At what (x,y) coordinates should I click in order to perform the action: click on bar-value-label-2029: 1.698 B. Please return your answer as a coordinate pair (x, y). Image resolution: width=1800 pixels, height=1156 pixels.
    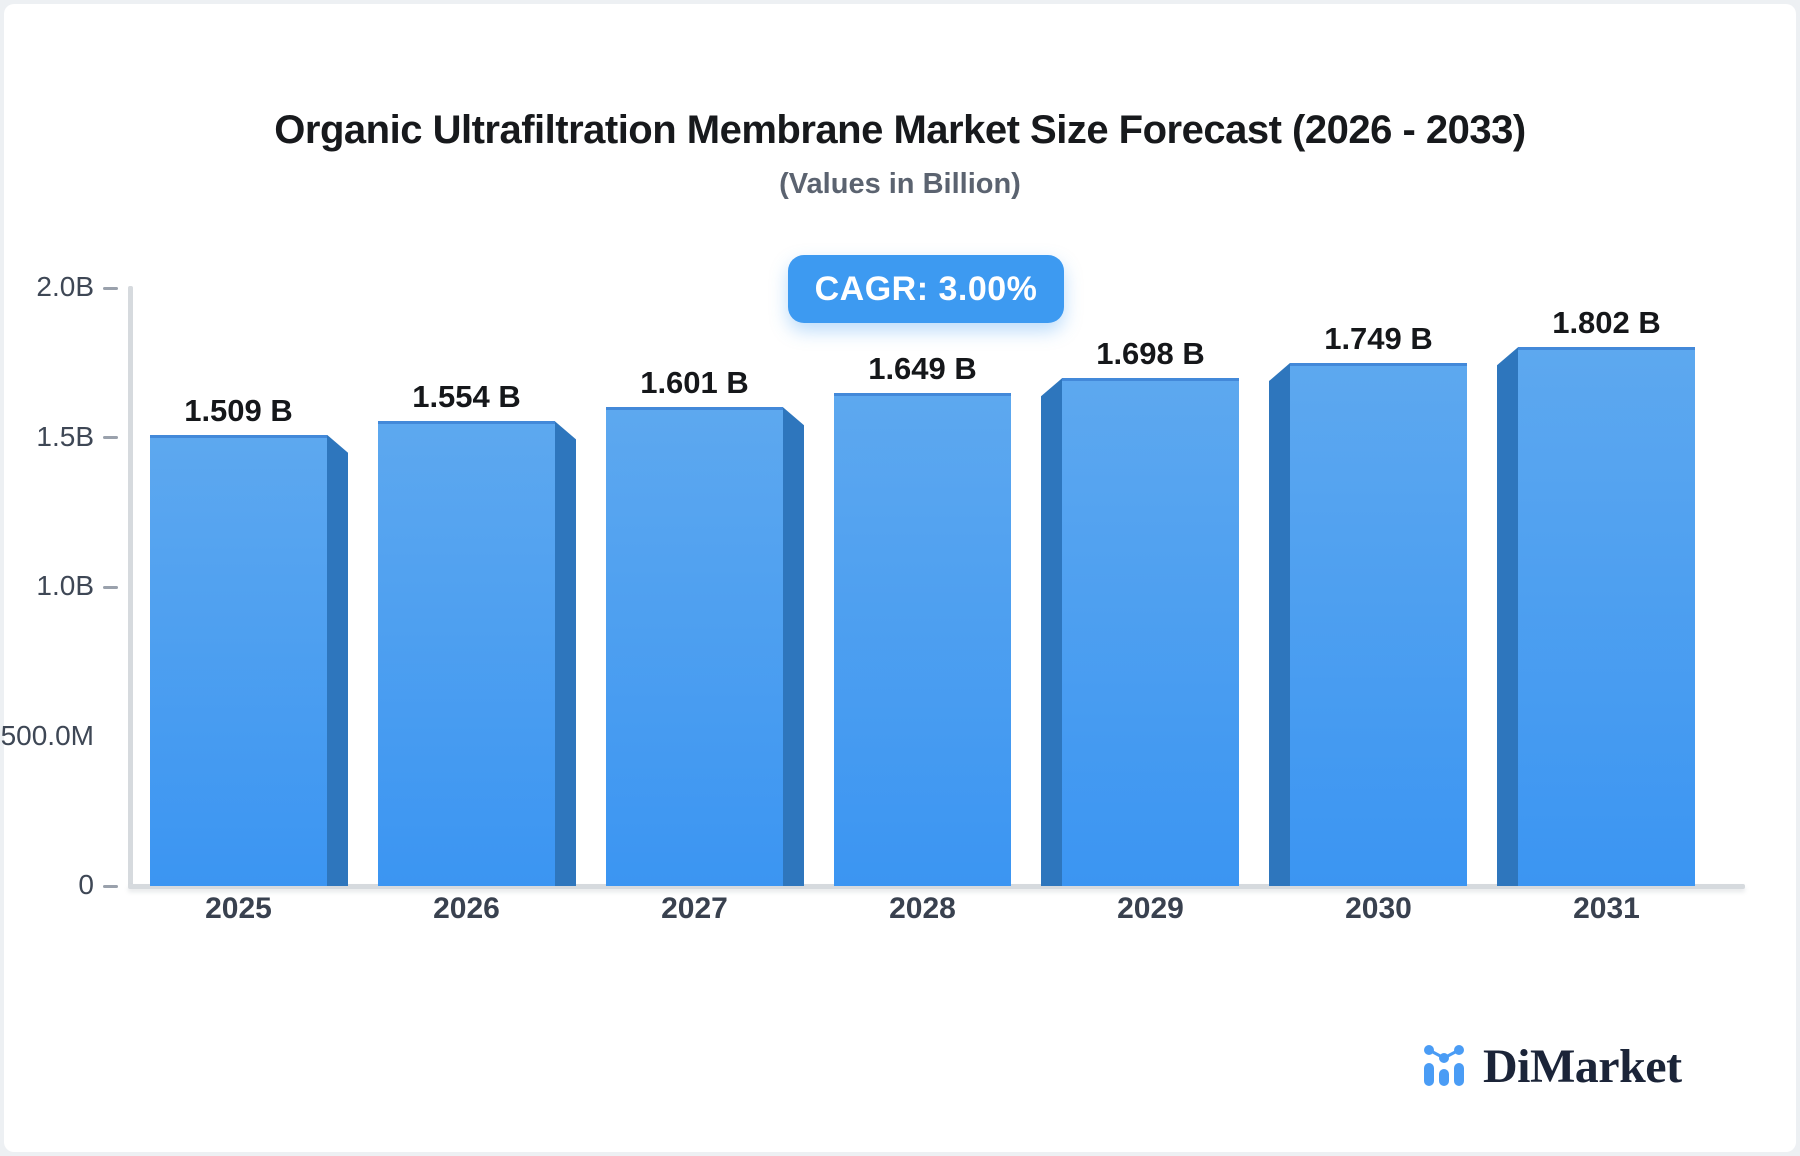
    Looking at the image, I should click on (1150, 354).